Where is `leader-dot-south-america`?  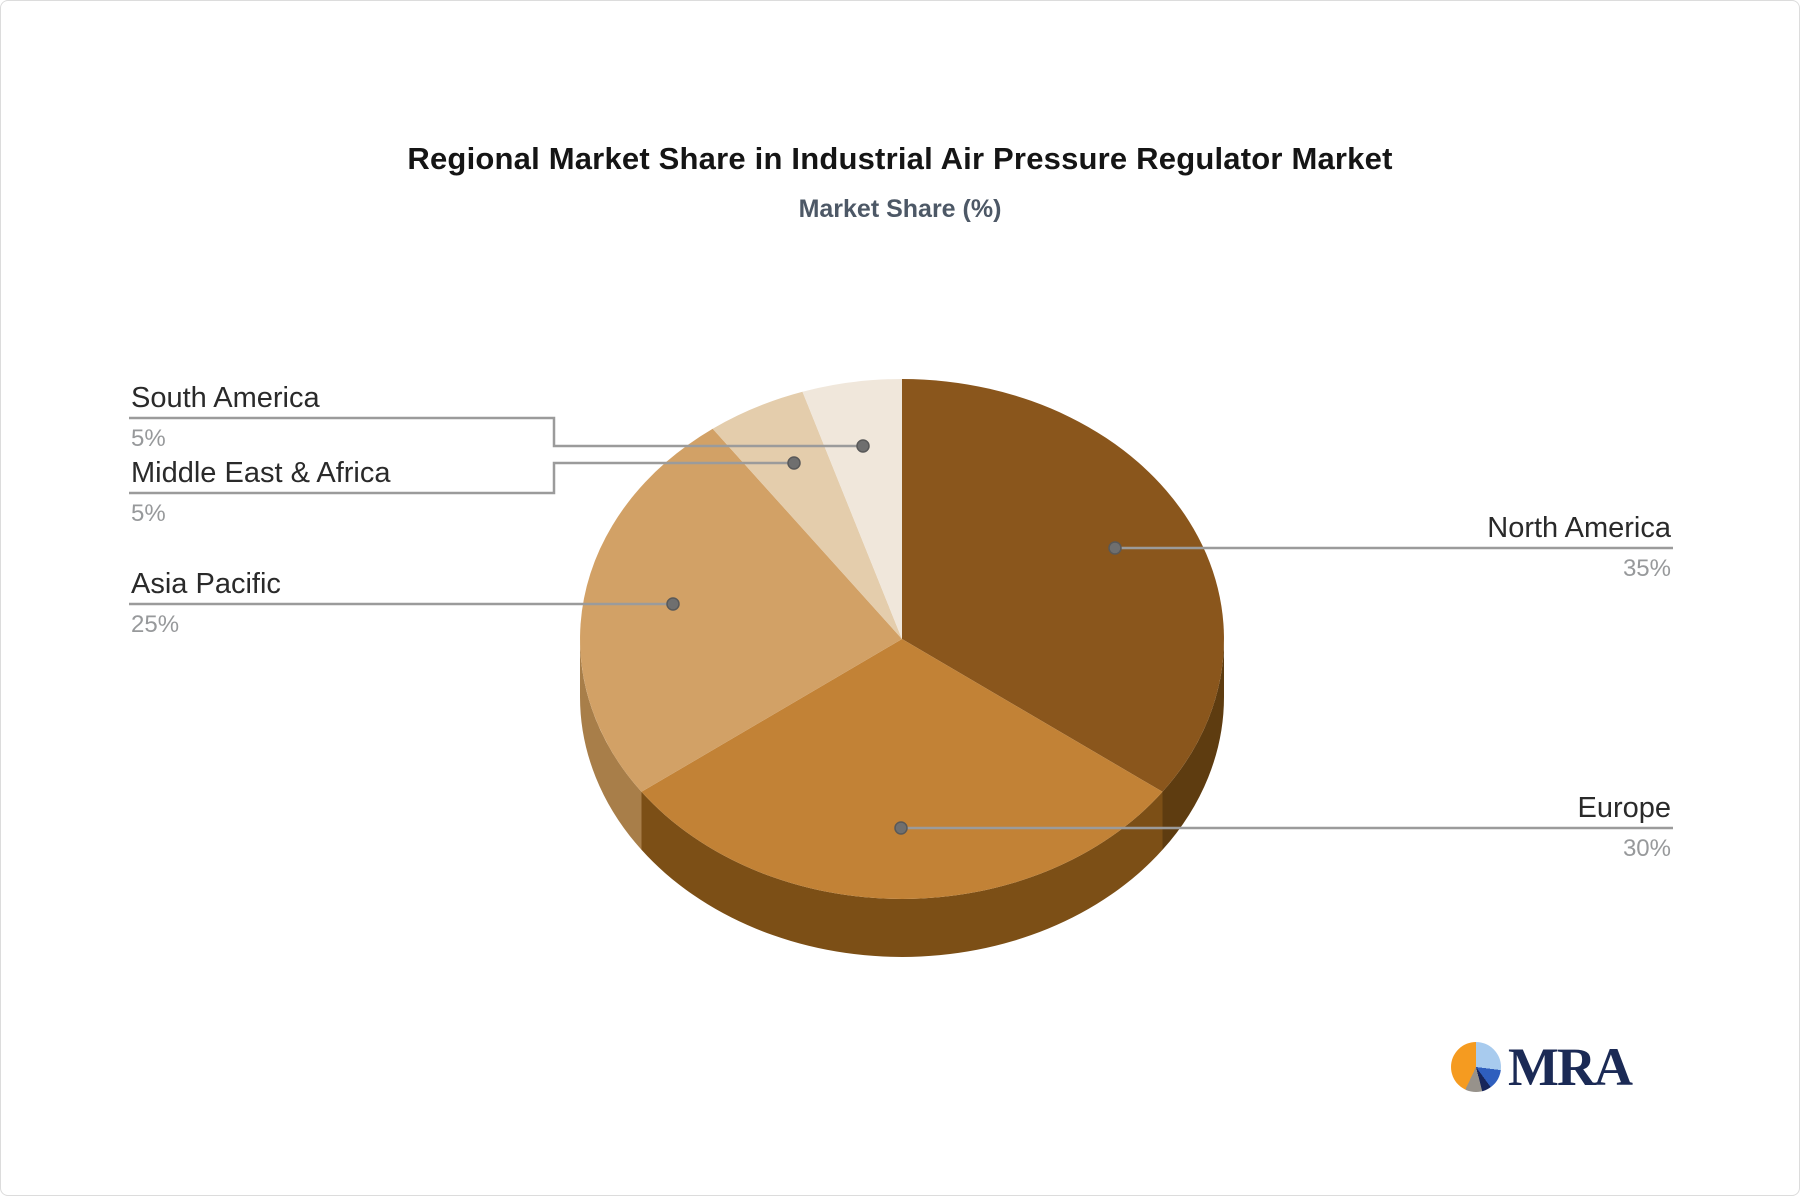 leader-dot-south-america is located at coordinates (863, 446).